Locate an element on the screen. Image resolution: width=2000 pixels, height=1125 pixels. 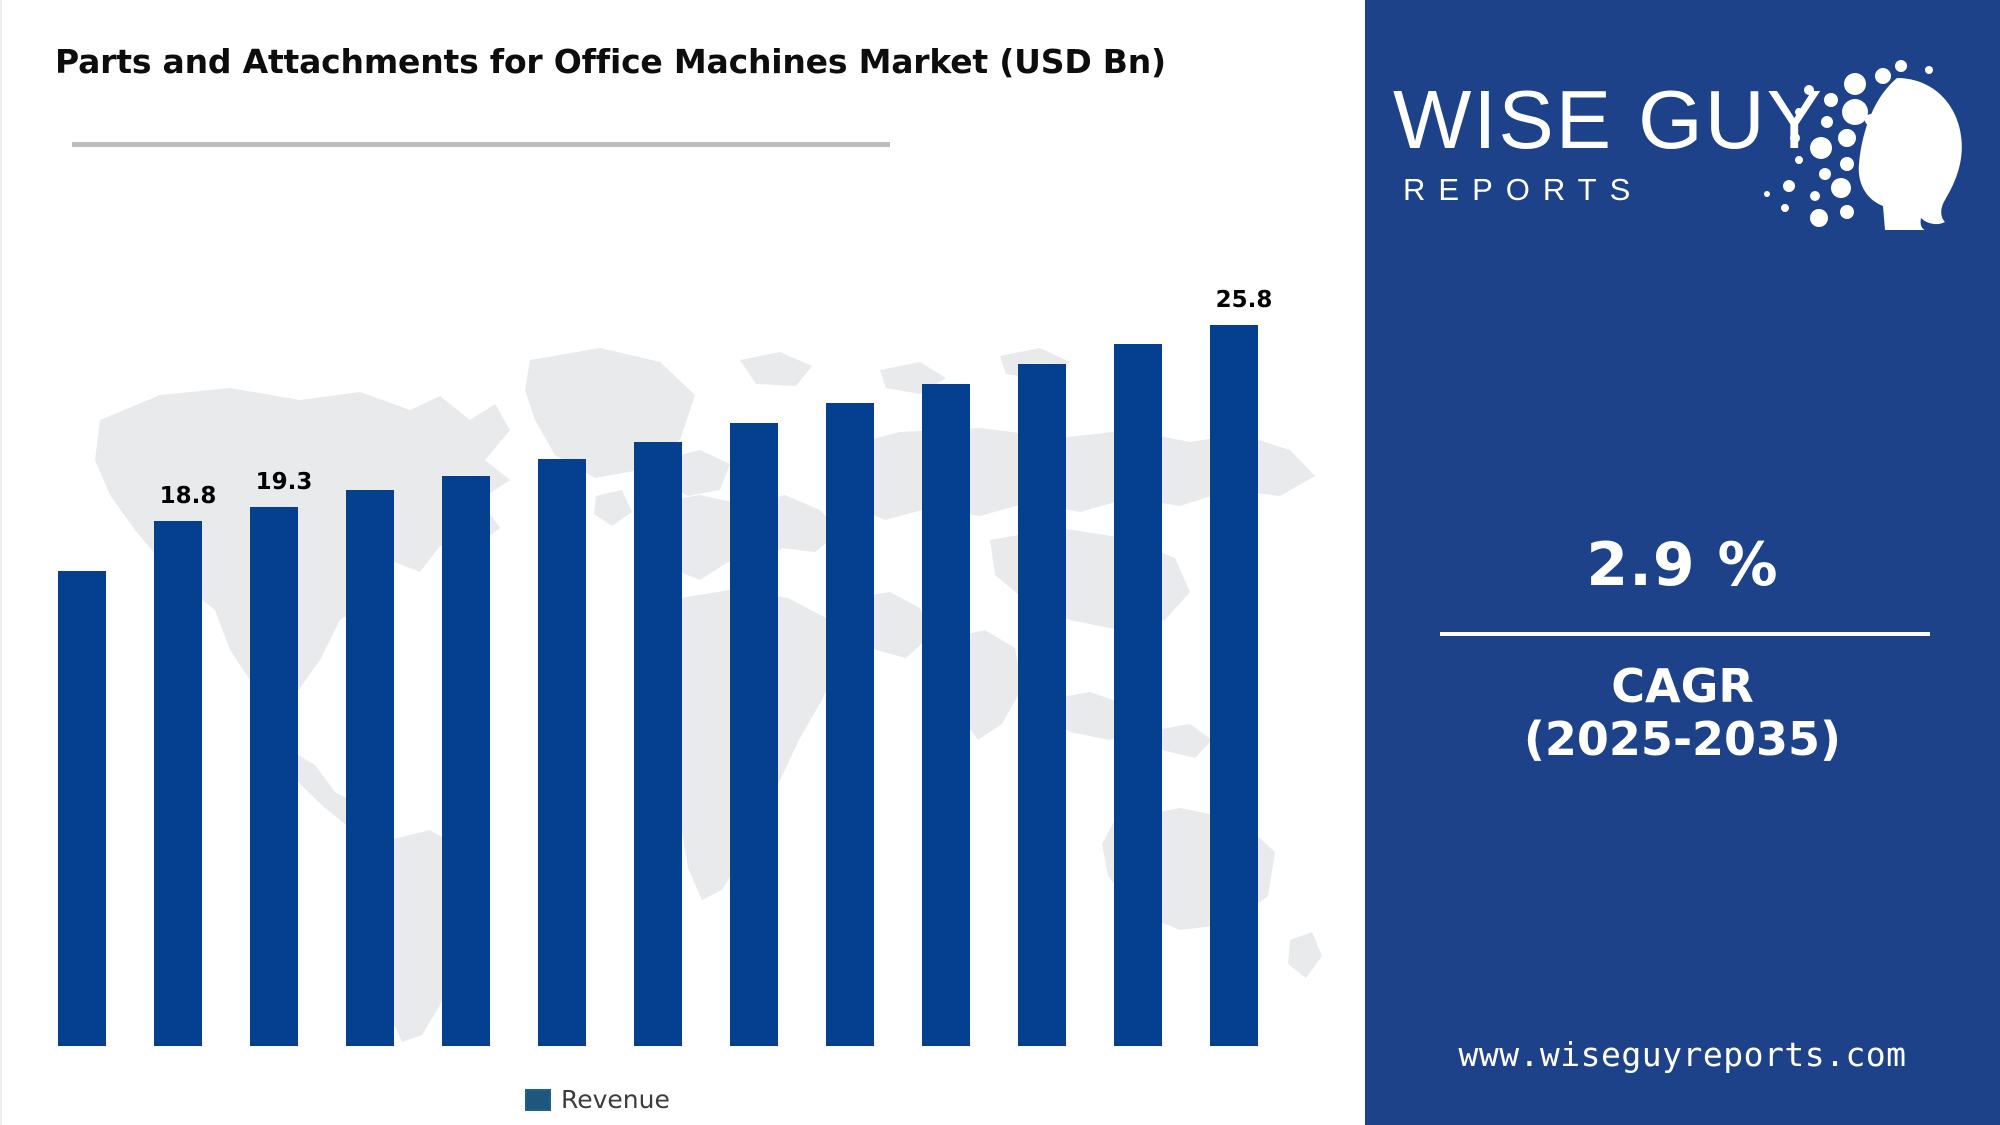
cagr-label: CAGR (2025-2035) is located at coordinates (1682, 713).